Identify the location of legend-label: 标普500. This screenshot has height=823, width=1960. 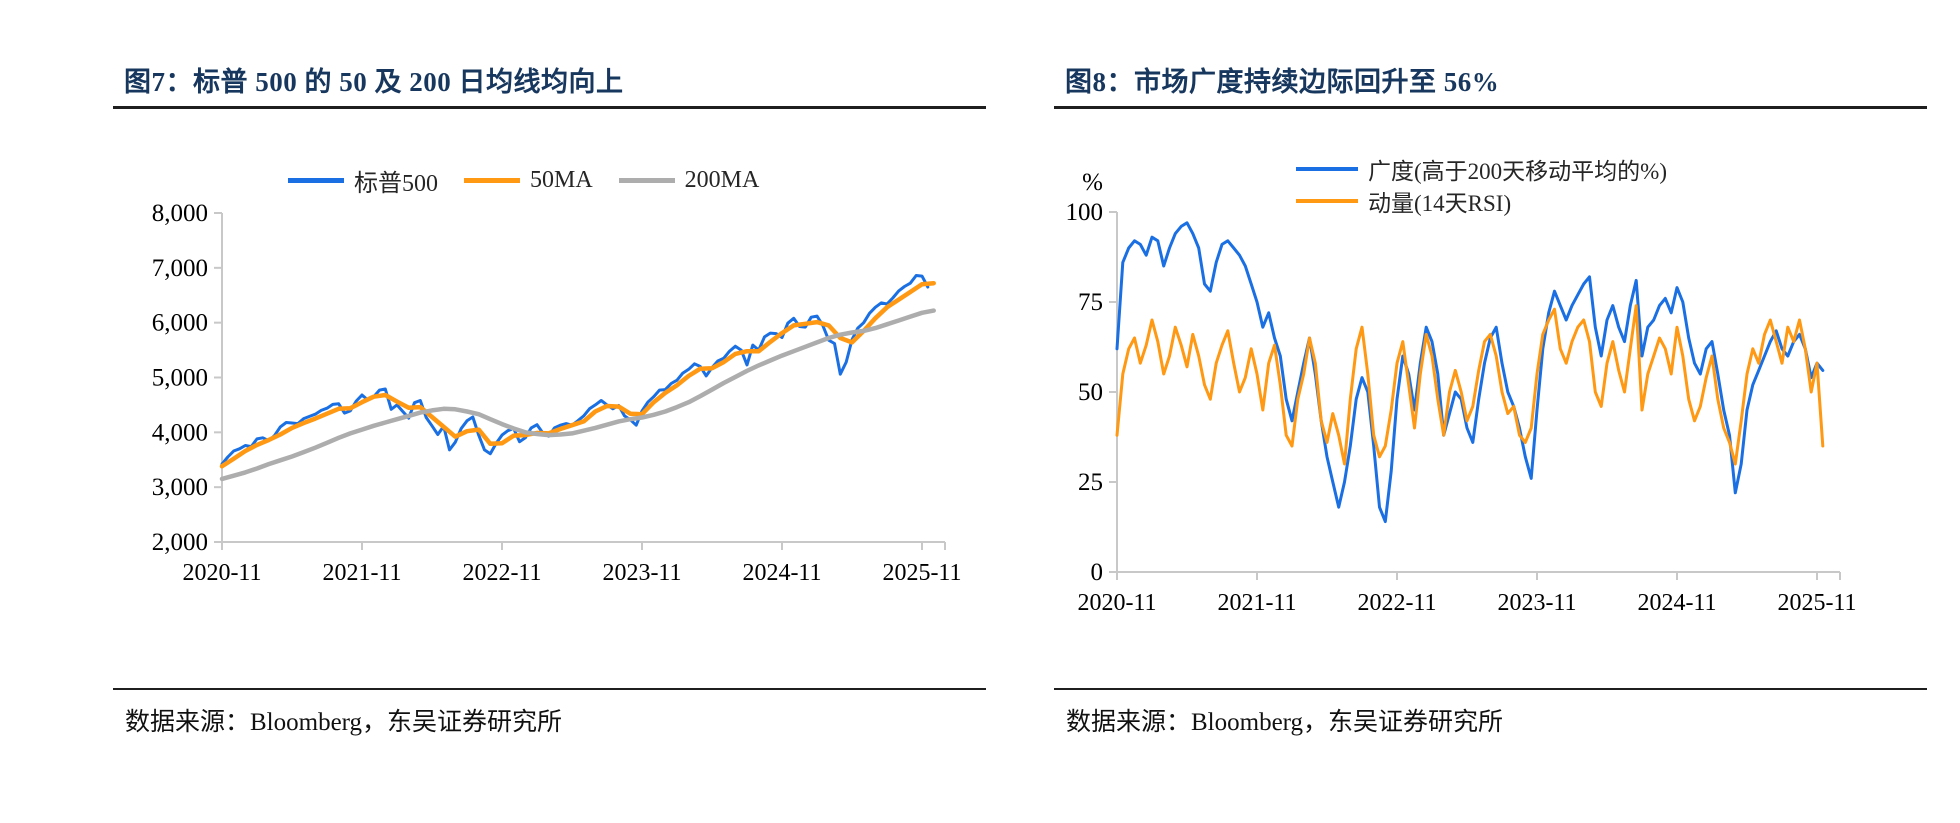
(396, 184).